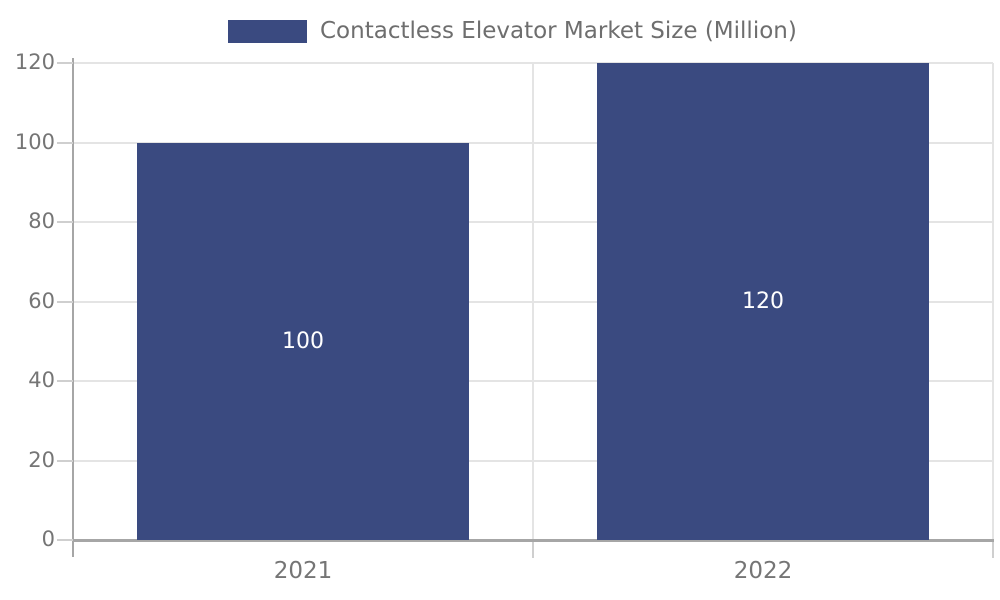 The width and height of the screenshot is (1000, 600). I want to click on y-tick-label-60: 60, so click(41, 300).